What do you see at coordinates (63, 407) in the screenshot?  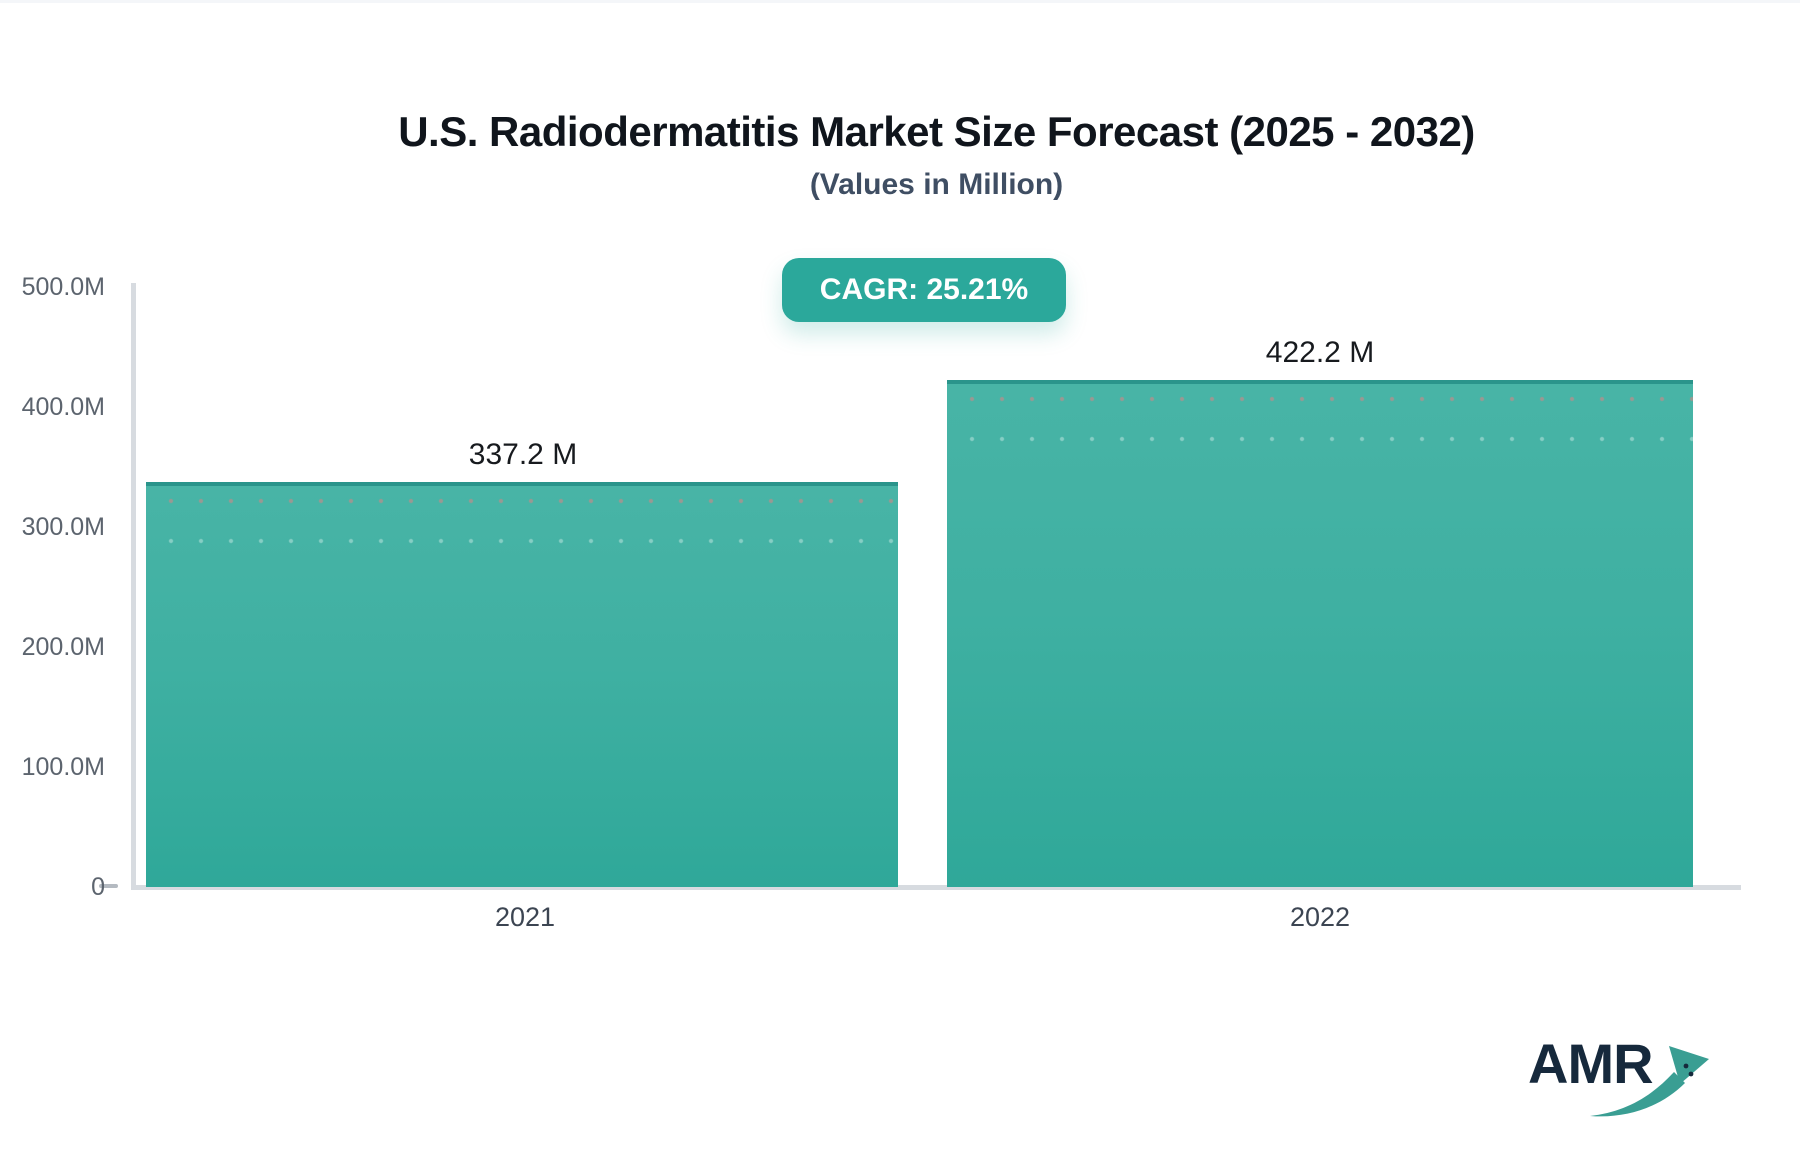 I see `y-axis-tick-label: 400.0M` at bounding box center [63, 407].